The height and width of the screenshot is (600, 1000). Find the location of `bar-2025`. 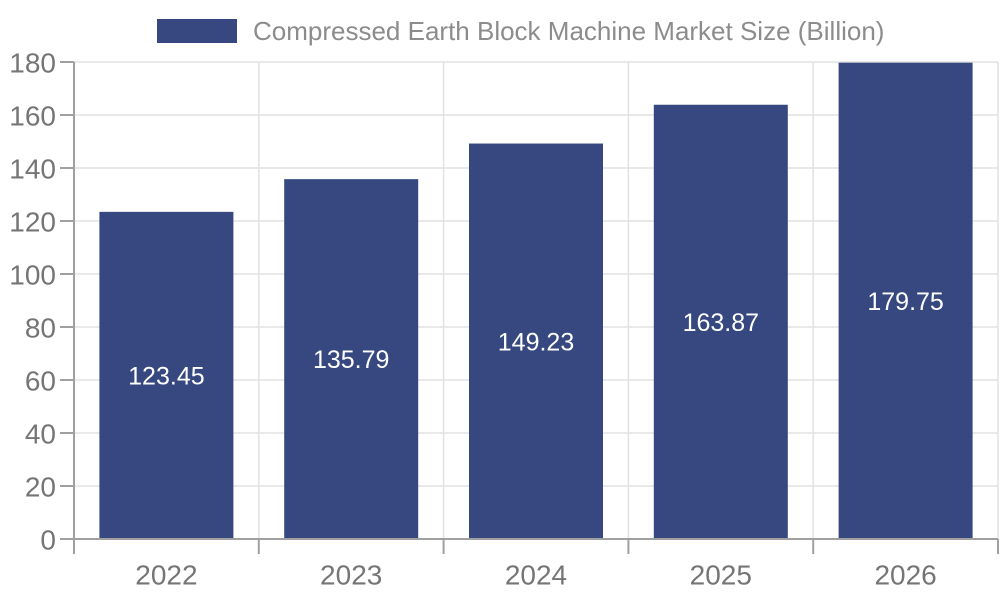

bar-2025 is located at coordinates (720, 321).